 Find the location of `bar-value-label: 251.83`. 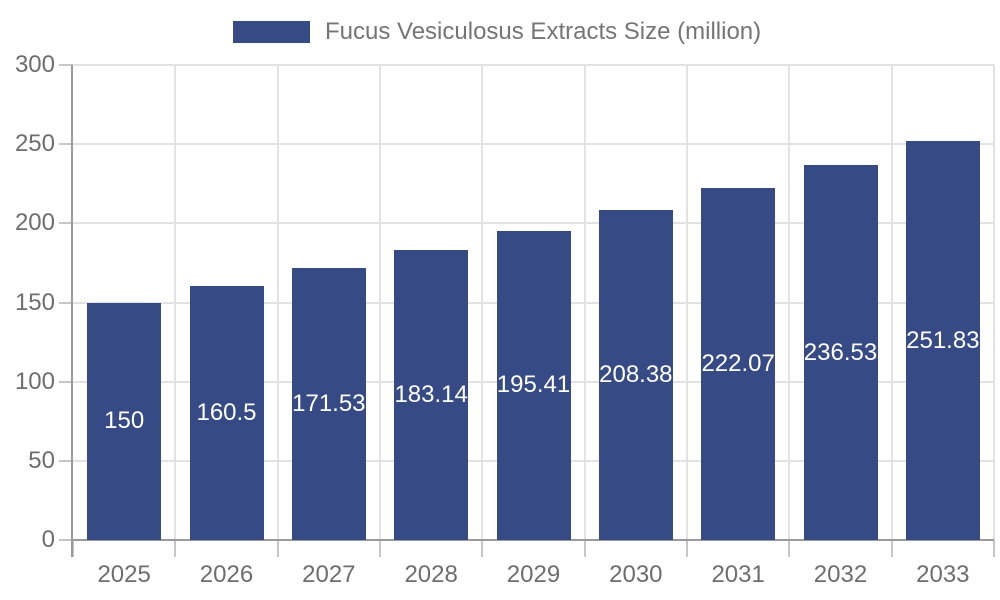

bar-value-label: 251.83 is located at coordinates (943, 340).